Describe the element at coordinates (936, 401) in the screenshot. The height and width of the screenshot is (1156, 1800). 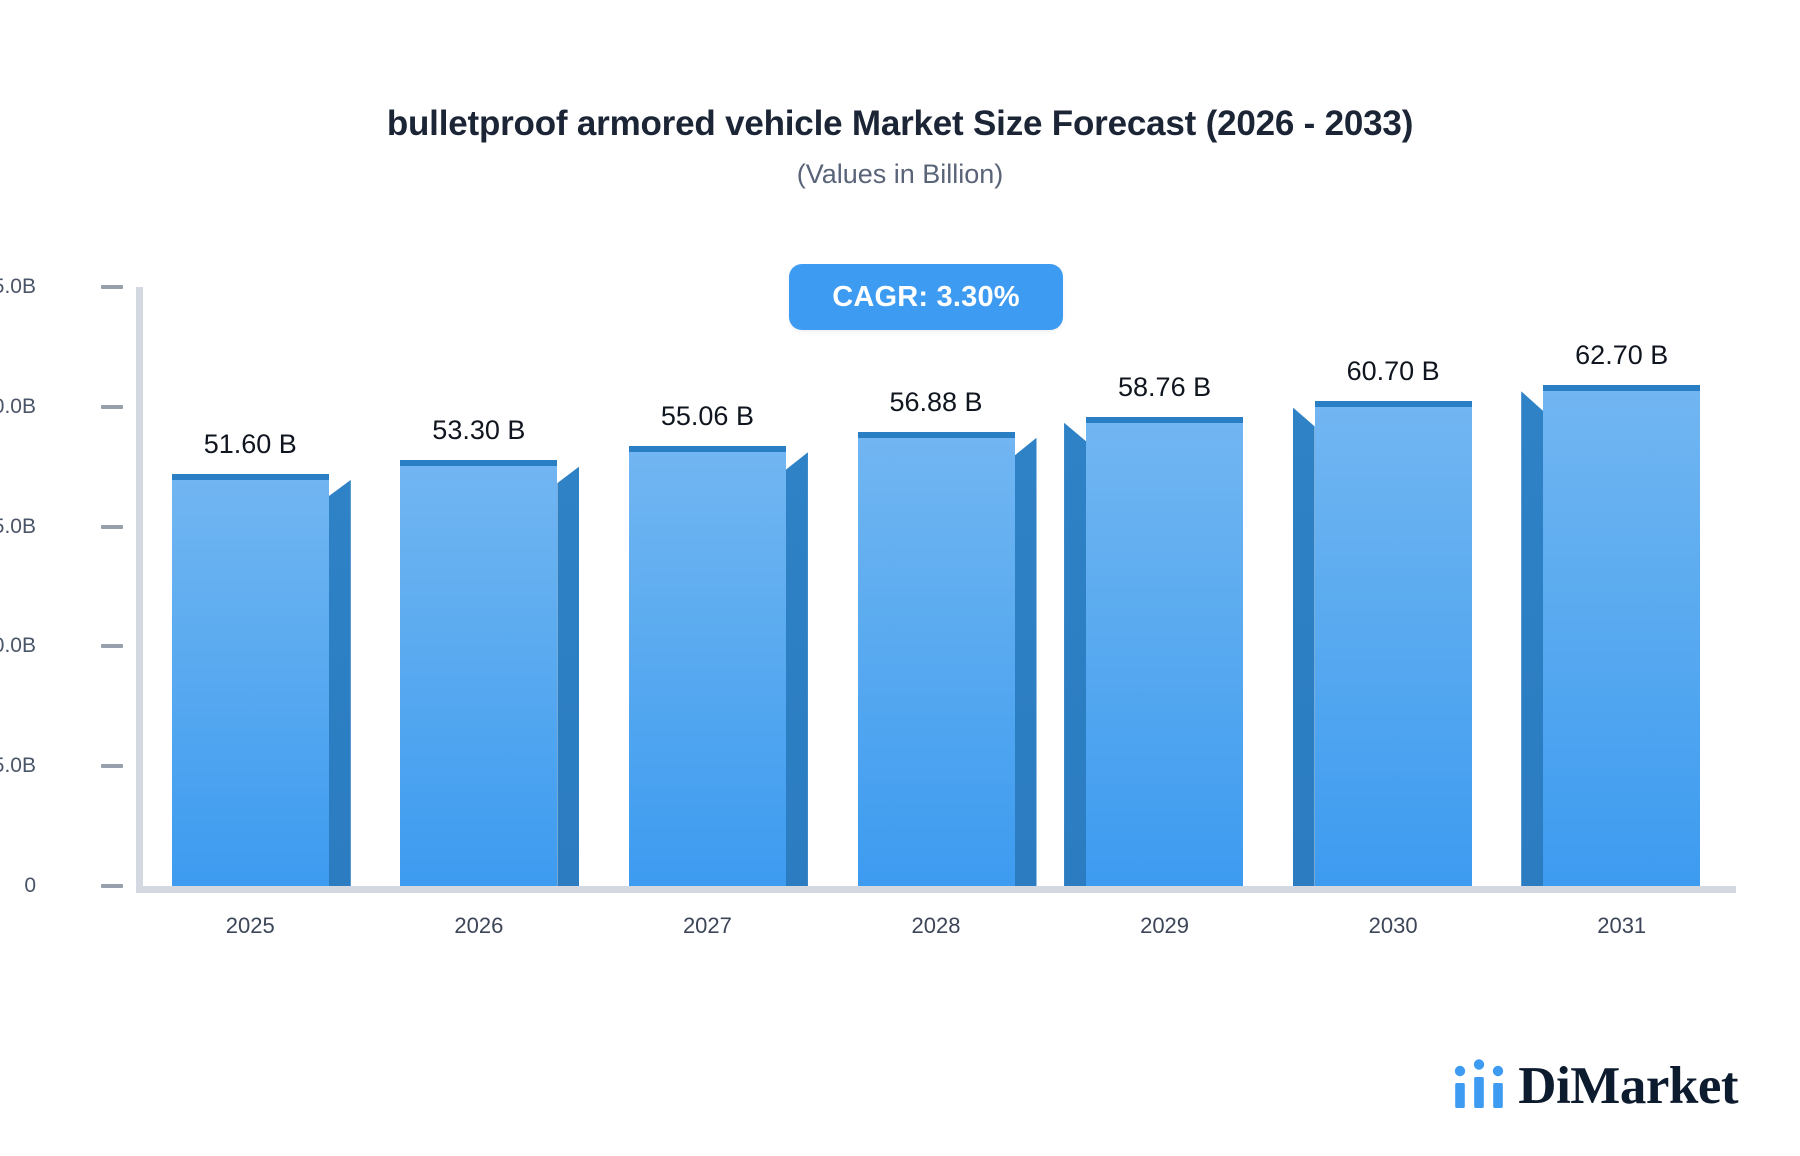
I see `bar-value-label: 56.88 B` at that location.